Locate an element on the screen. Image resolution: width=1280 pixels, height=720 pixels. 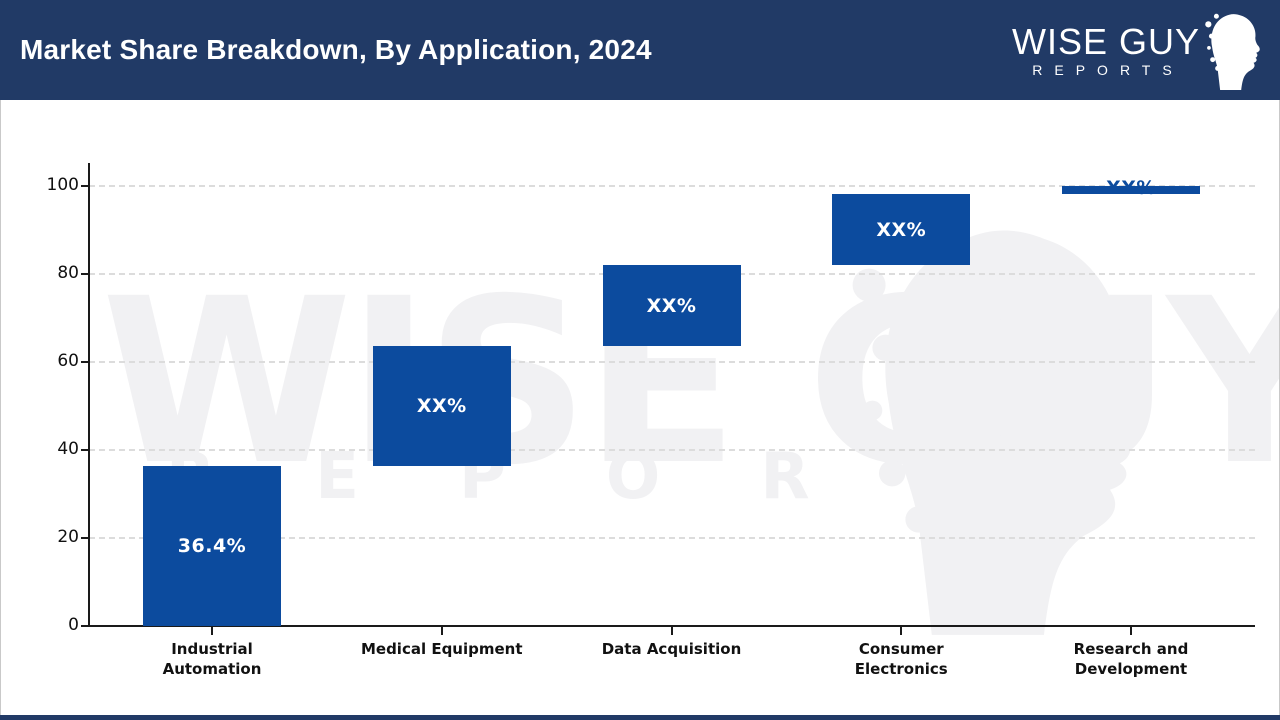
brand-logo: WISE GUY REPORTS is located at coordinates (1139, 50).